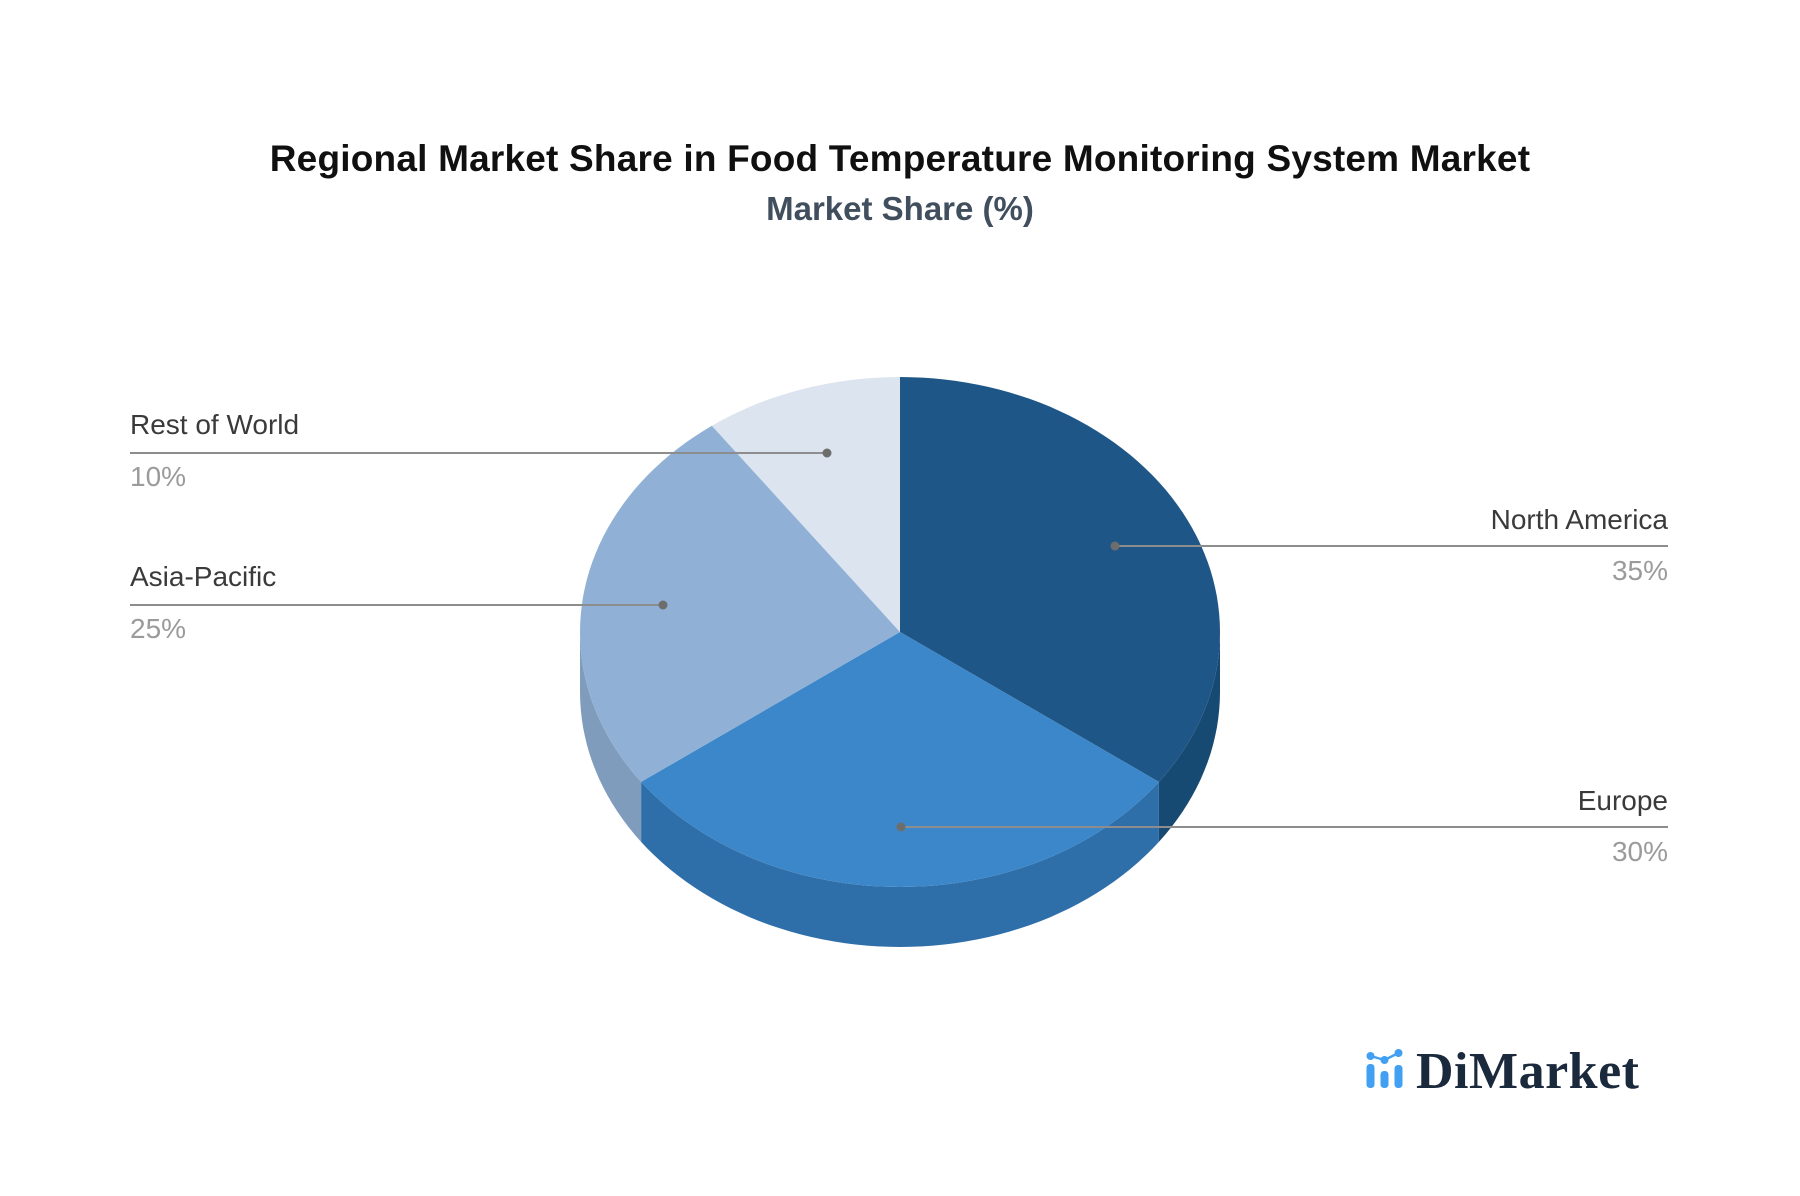 The image size is (1800, 1196). Describe the element at coordinates (1060, 579) in the screenshot. I see `pie-slice-north-america` at that location.